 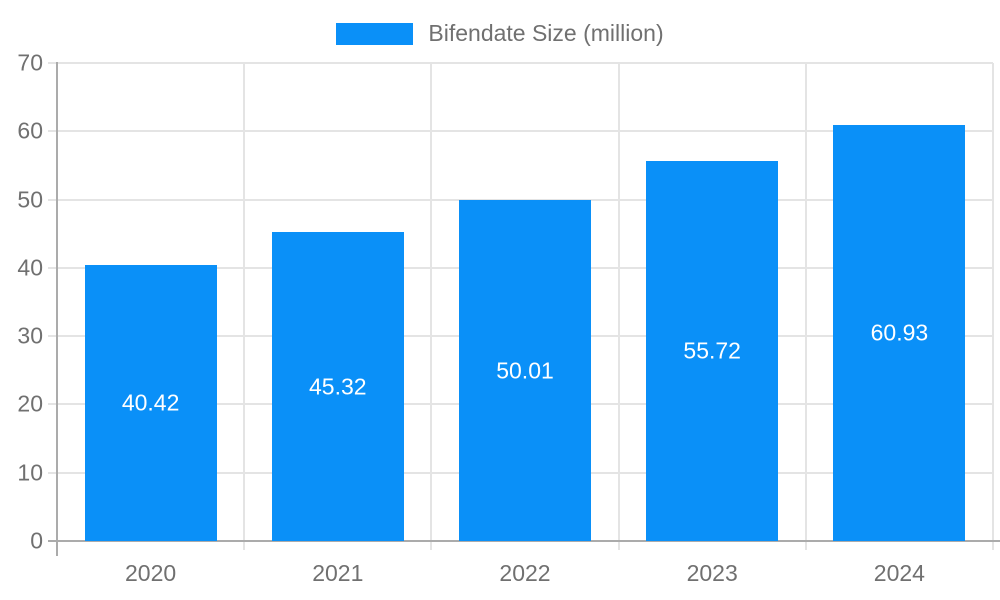 What do you see at coordinates (546, 33) in the screenshot?
I see `legend-label: Bifendate Size (million)` at bounding box center [546, 33].